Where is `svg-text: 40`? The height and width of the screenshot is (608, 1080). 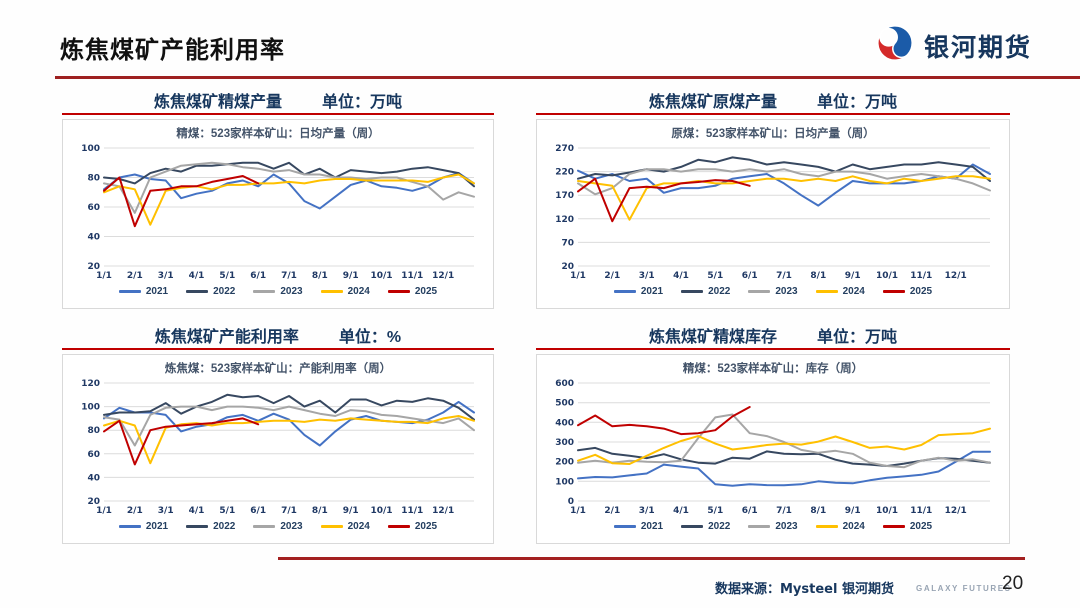 svg-text: 40 is located at coordinates (93, 478).